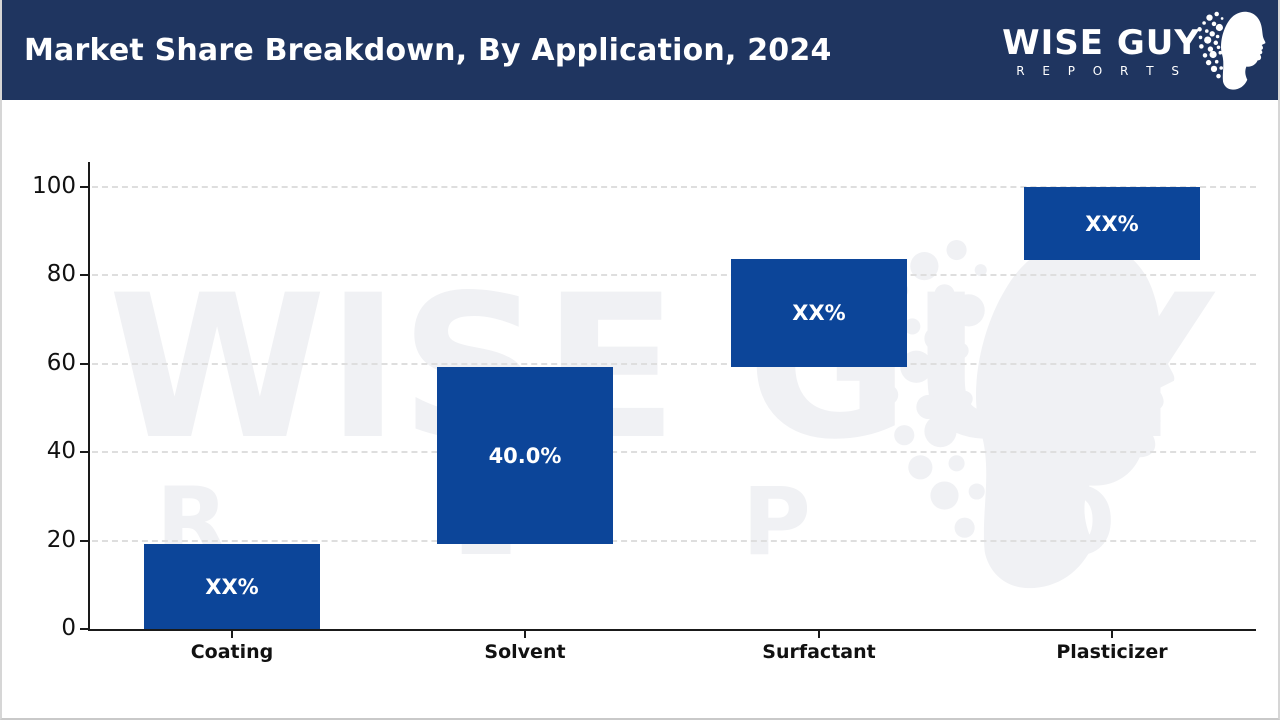  I want to click on bar-coating: XX%, so click(232, 586).